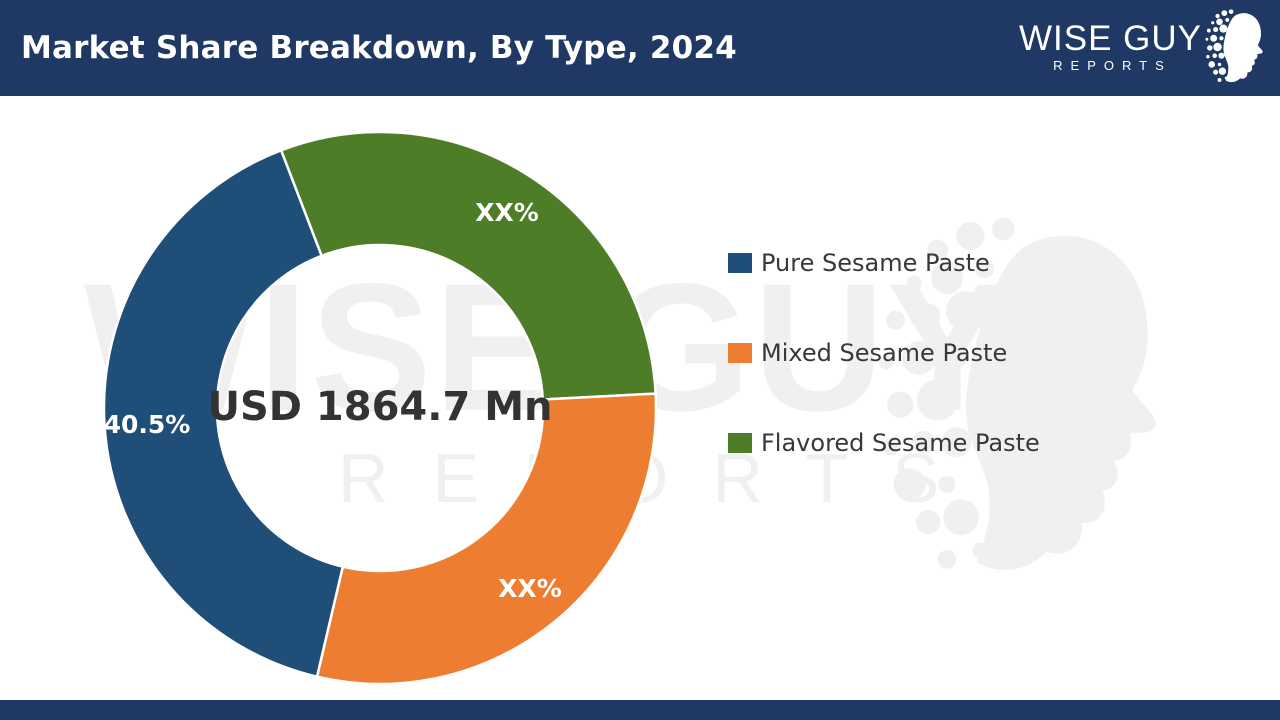  I want to click on donut-slice-flavored-sesame-paste, so click(468, 265).